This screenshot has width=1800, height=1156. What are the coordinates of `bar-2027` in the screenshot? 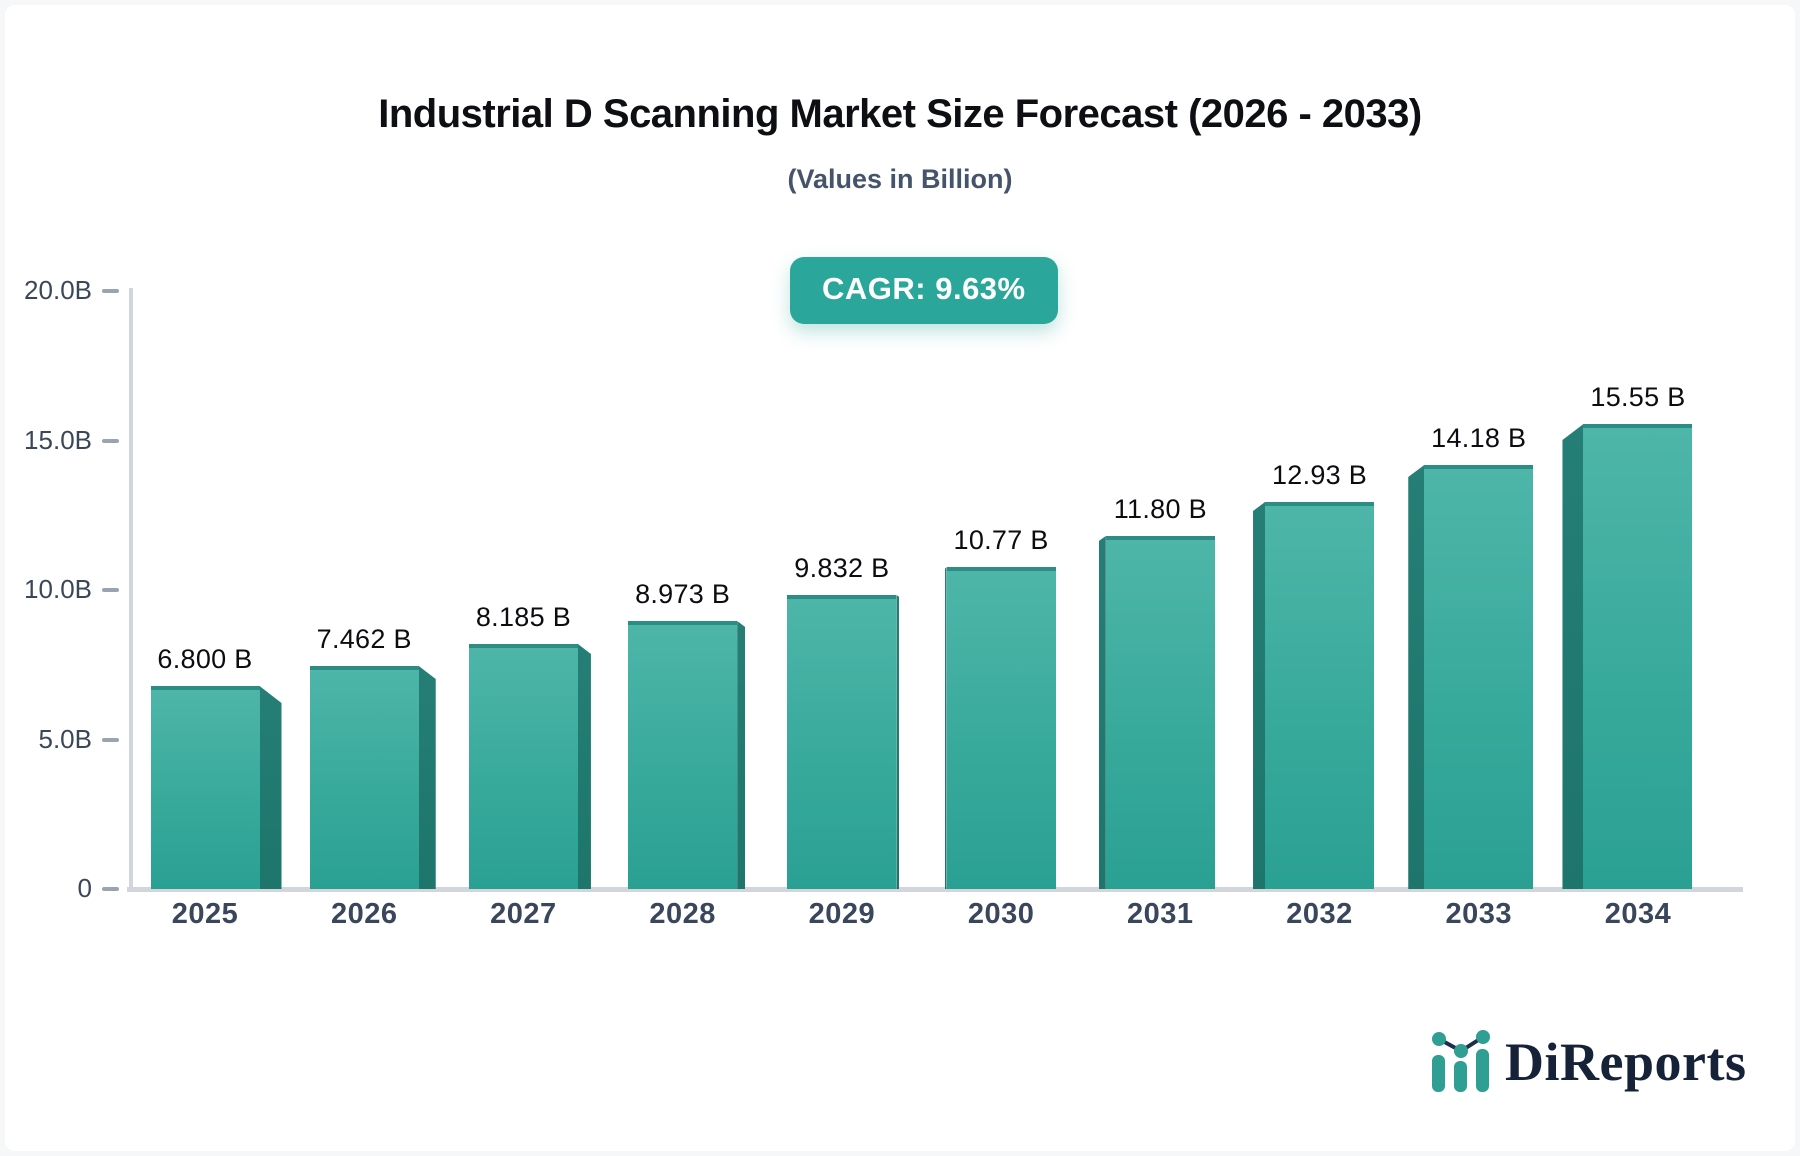 It's located at (523, 766).